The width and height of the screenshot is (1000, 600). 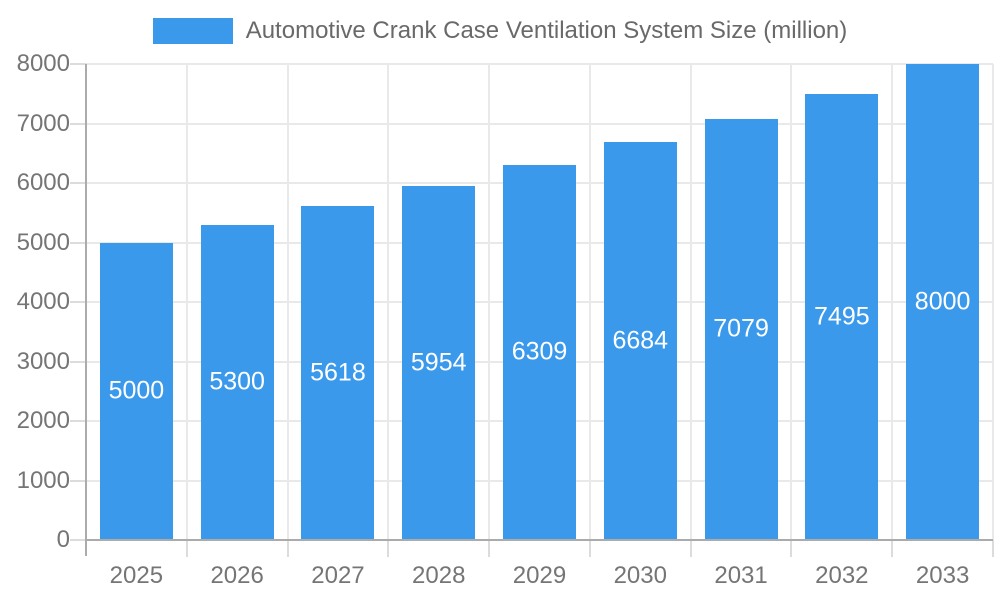 I want to click on x-axis-tick-label: 2028, so click(x=439, y=575).